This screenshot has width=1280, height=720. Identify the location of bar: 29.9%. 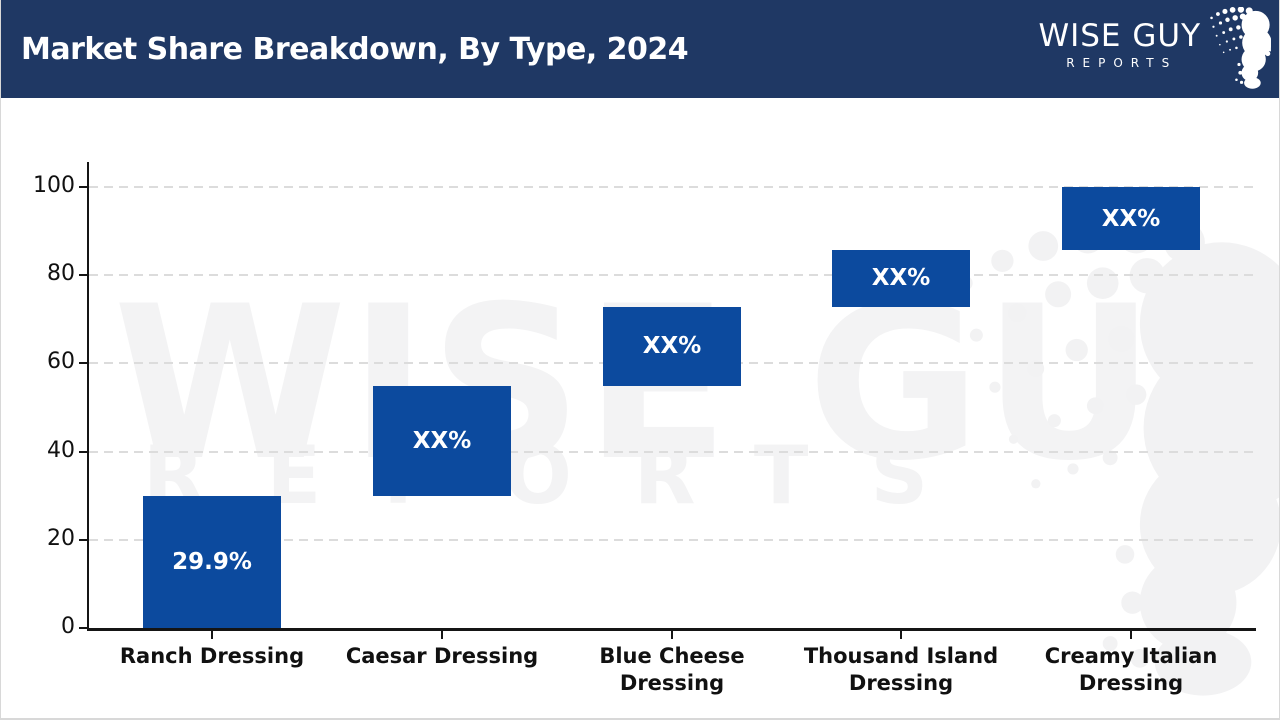
(212, 562).